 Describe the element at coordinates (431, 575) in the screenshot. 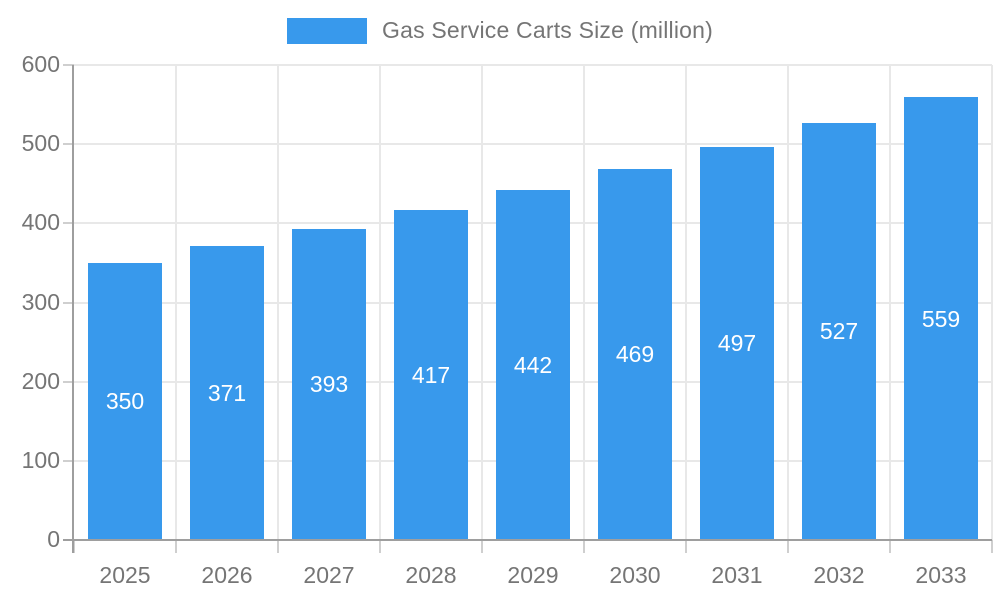

I see `x-tick-label: 2028` at that location.